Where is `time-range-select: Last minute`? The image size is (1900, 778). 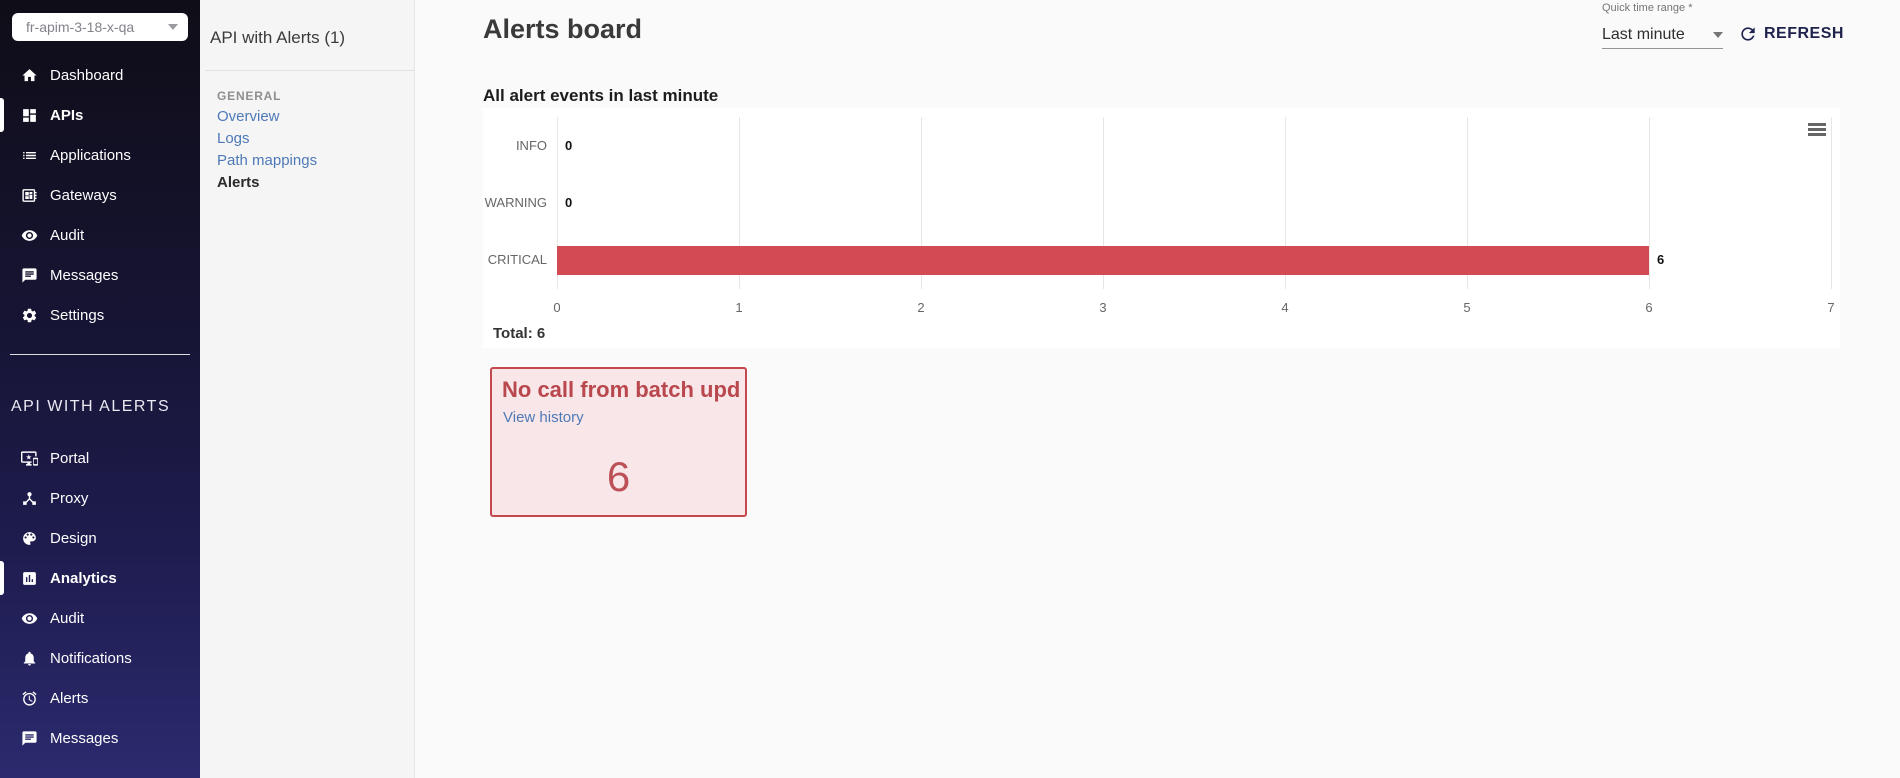
time-range-select: Last minute is located at coordinates (1662, 35).